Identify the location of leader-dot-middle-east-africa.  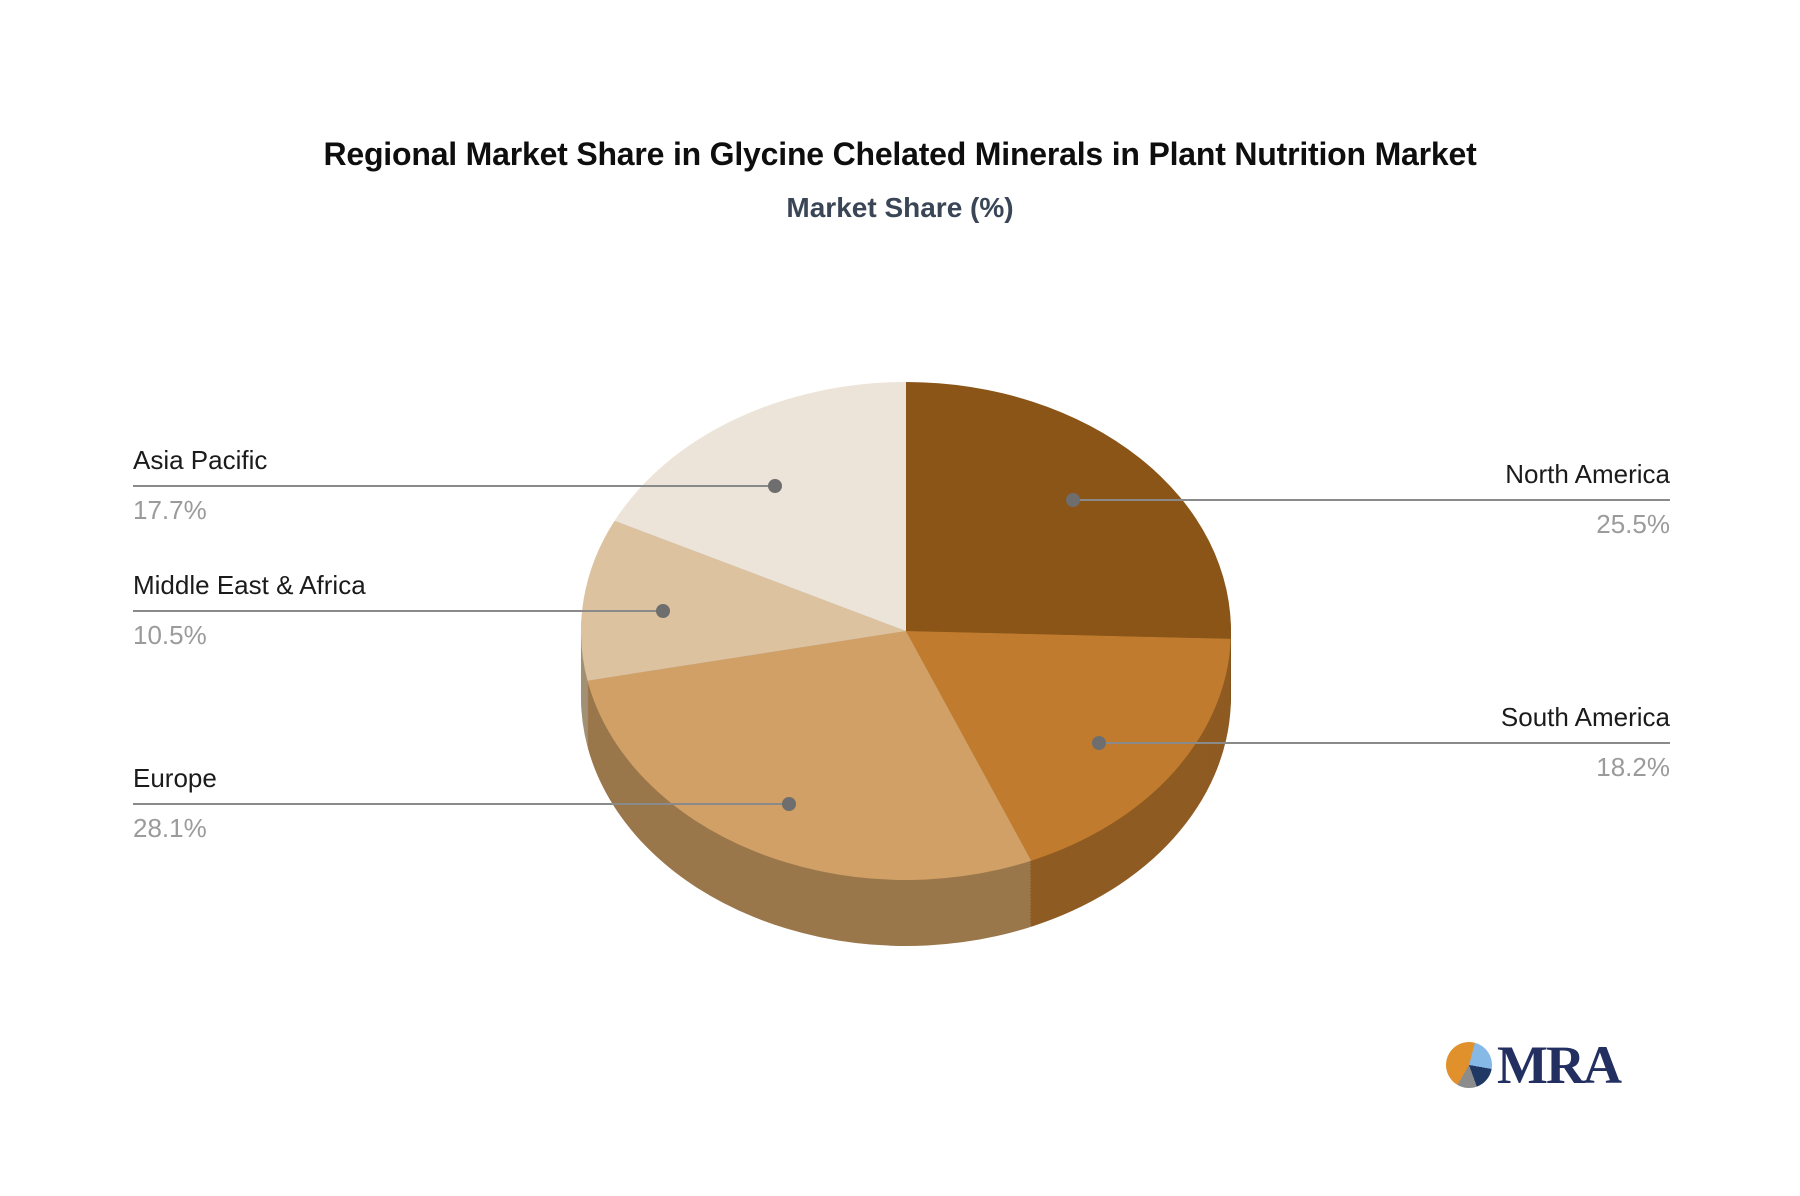
(663, 611).